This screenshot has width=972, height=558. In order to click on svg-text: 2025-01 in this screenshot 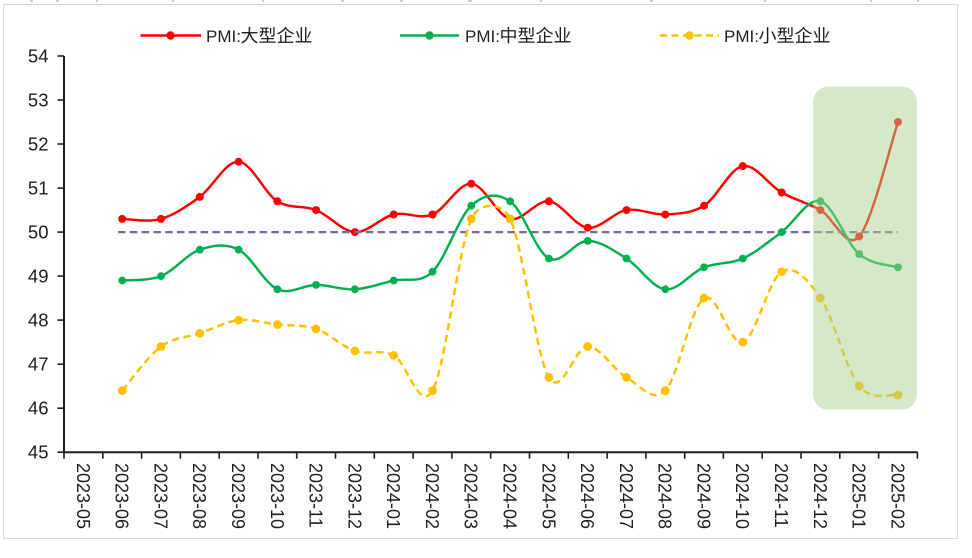, I will do `click(859, 496)`.